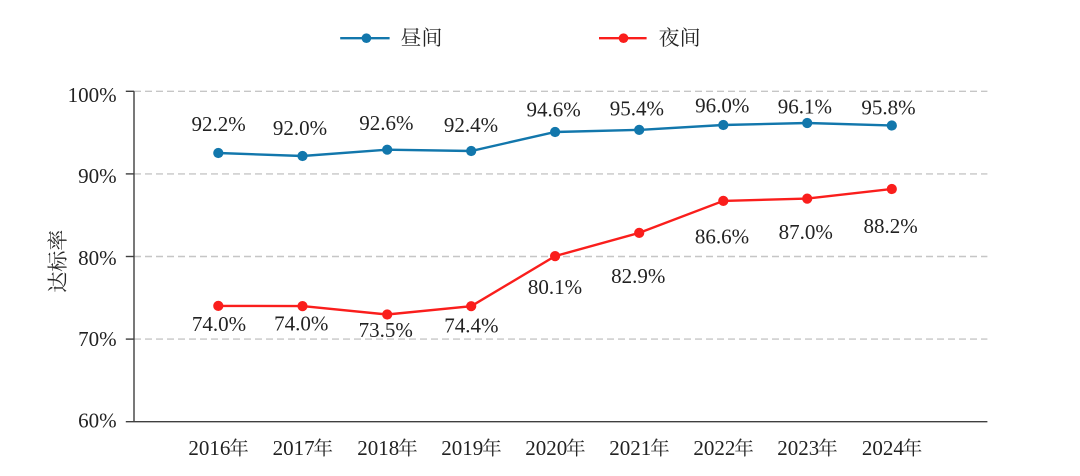 The image size is (1080, 476). What do you see at coordinates (92, 95) in the screenshot?
I see `svg-text: 100%` at bounding box center [92, 95].